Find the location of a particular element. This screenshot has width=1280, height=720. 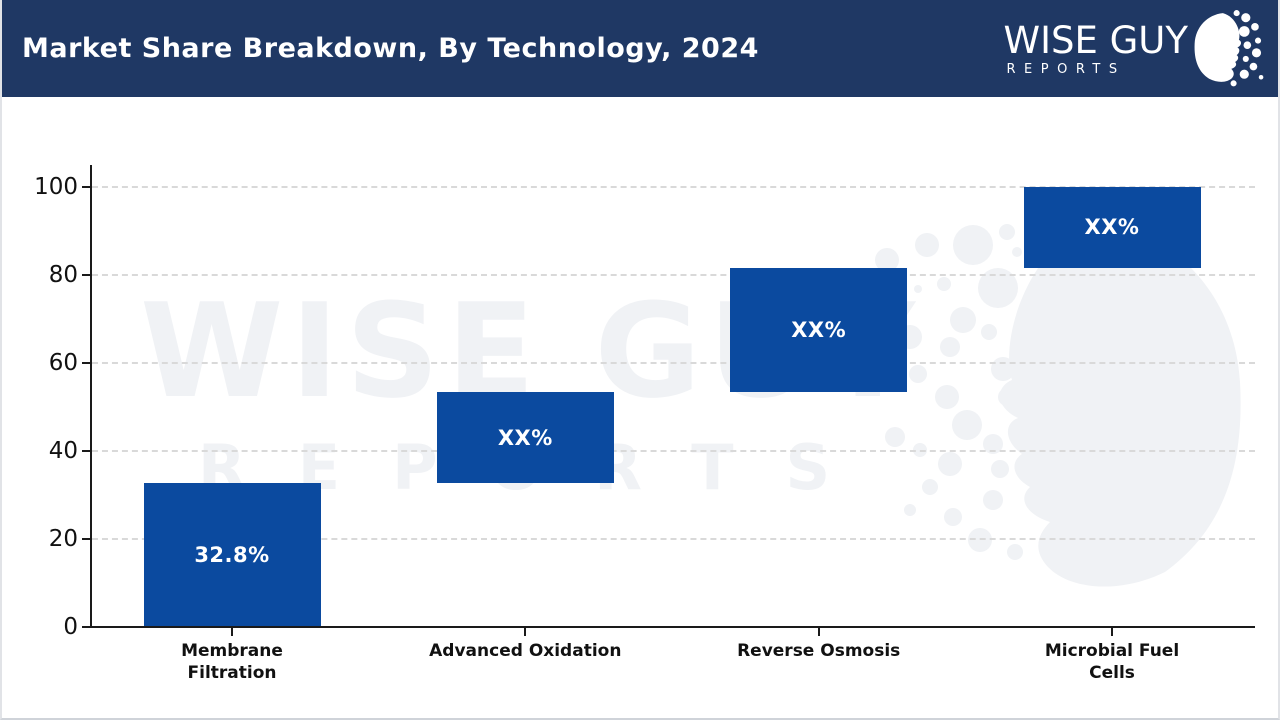

y-axis-line is located at coordinates (91, 396).